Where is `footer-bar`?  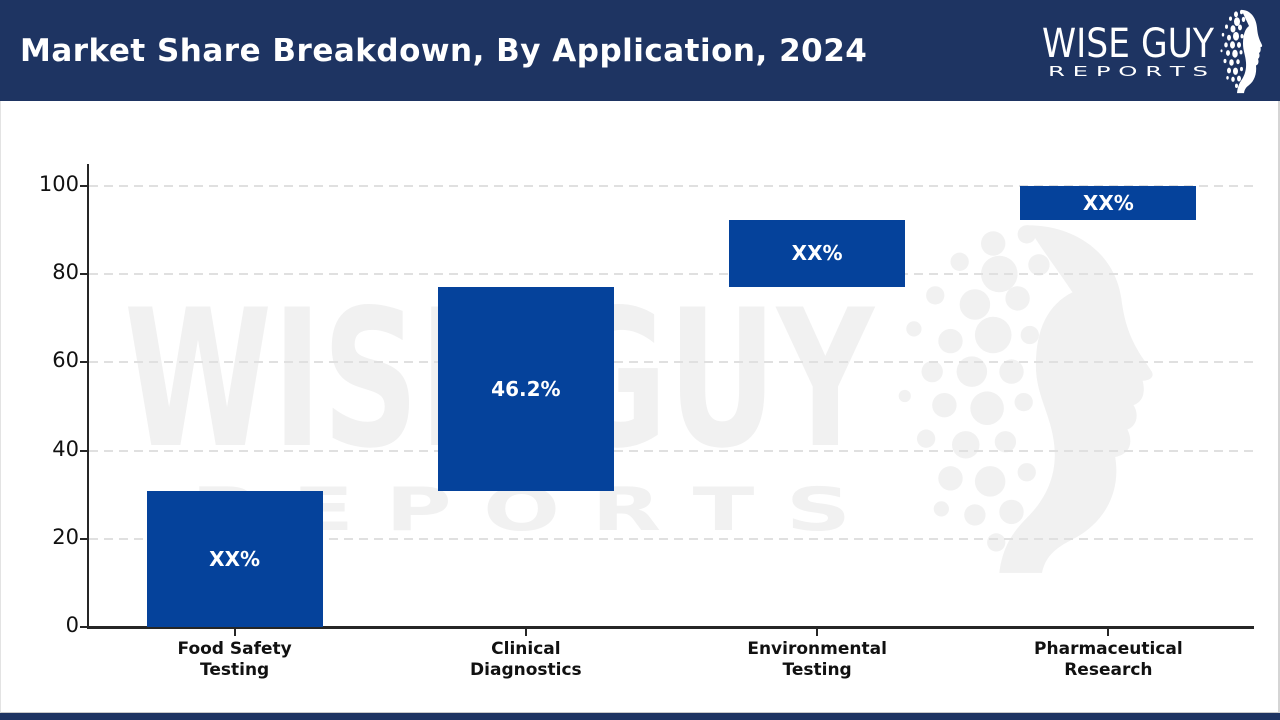 footer-bar is located at coordinates (640, 716).